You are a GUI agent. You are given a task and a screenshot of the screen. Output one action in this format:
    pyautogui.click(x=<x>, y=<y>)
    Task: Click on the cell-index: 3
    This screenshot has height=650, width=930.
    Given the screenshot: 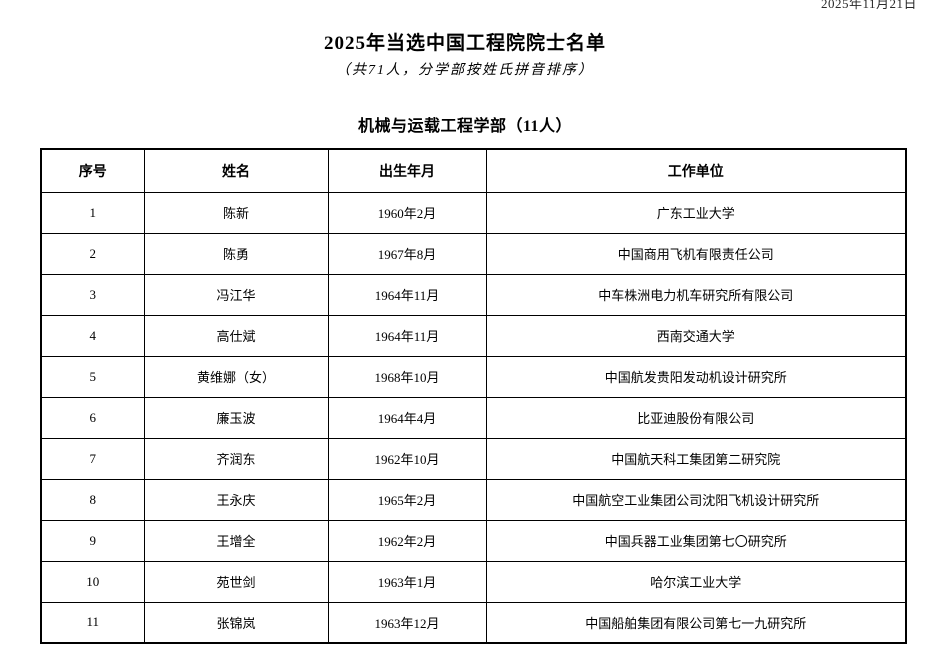 What is the action you would take?
    pyautogui.click(x=92, y=294)
    